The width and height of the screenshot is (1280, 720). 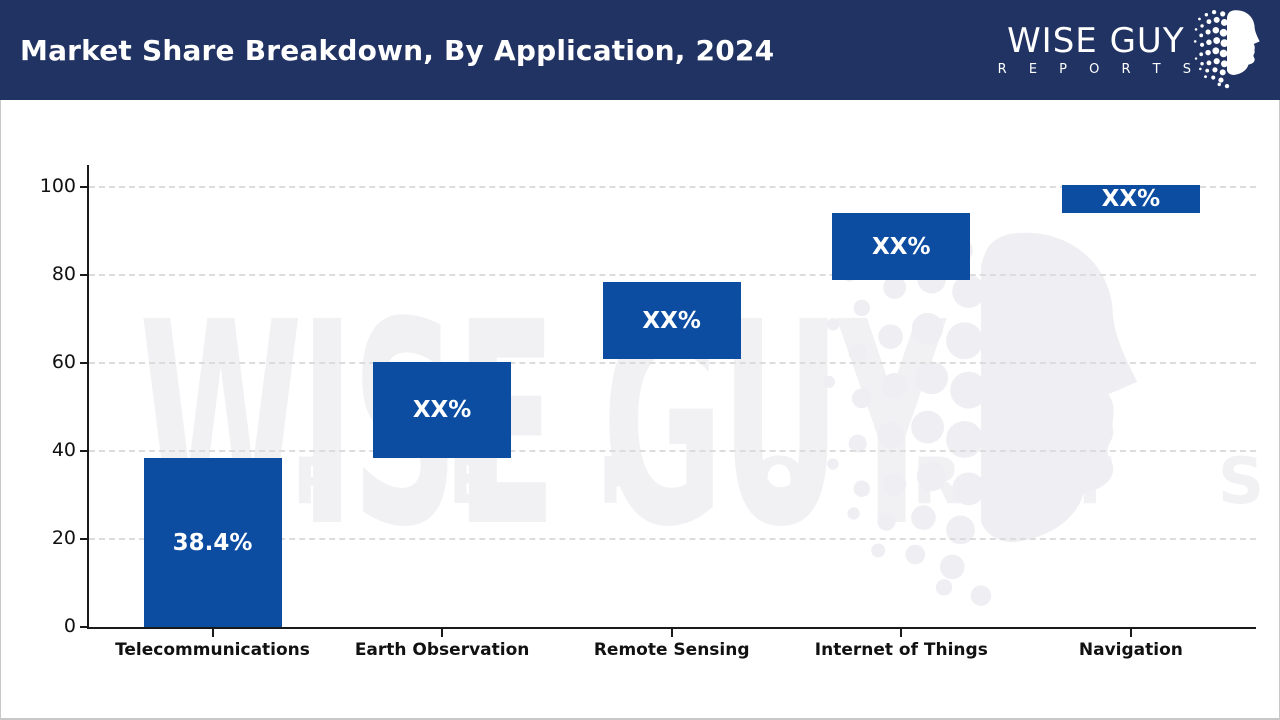 What do you see at coordinates (63, 538) in the screenshot?
I see `y-tick-label-20: 20` at bounding box center [63, 538].